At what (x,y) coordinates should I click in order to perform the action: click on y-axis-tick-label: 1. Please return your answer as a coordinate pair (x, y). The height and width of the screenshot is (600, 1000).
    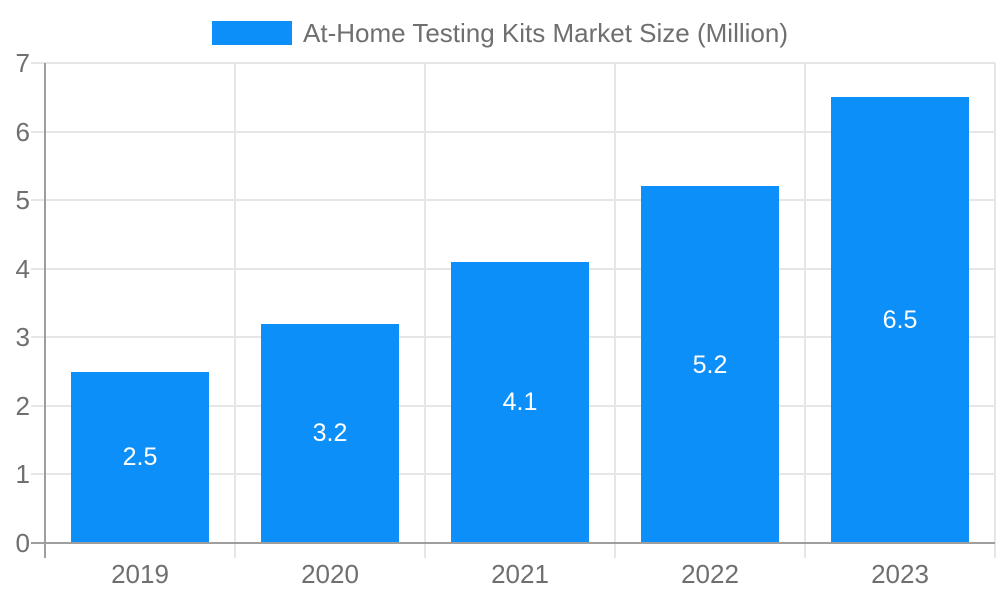
    Looking at the image, I should click on (22, 474).